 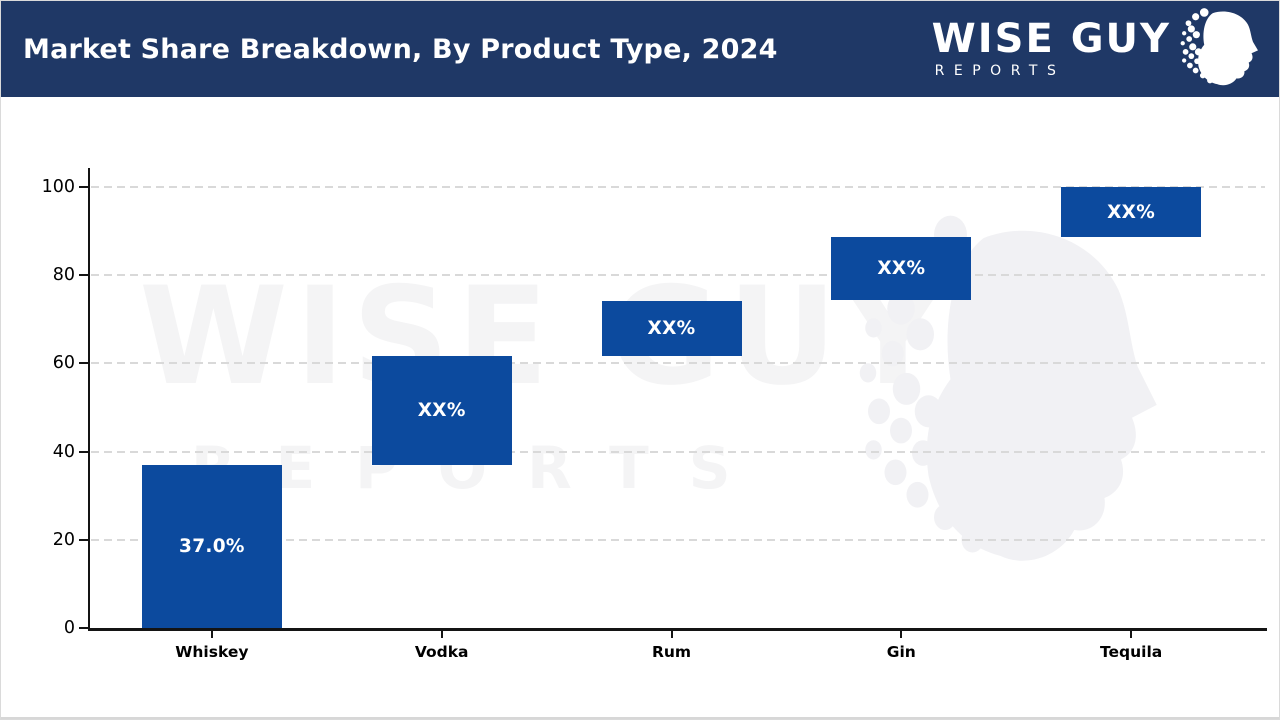 I want to click on logo-subtitle: REPORTS, so click(x=1000, y=71).